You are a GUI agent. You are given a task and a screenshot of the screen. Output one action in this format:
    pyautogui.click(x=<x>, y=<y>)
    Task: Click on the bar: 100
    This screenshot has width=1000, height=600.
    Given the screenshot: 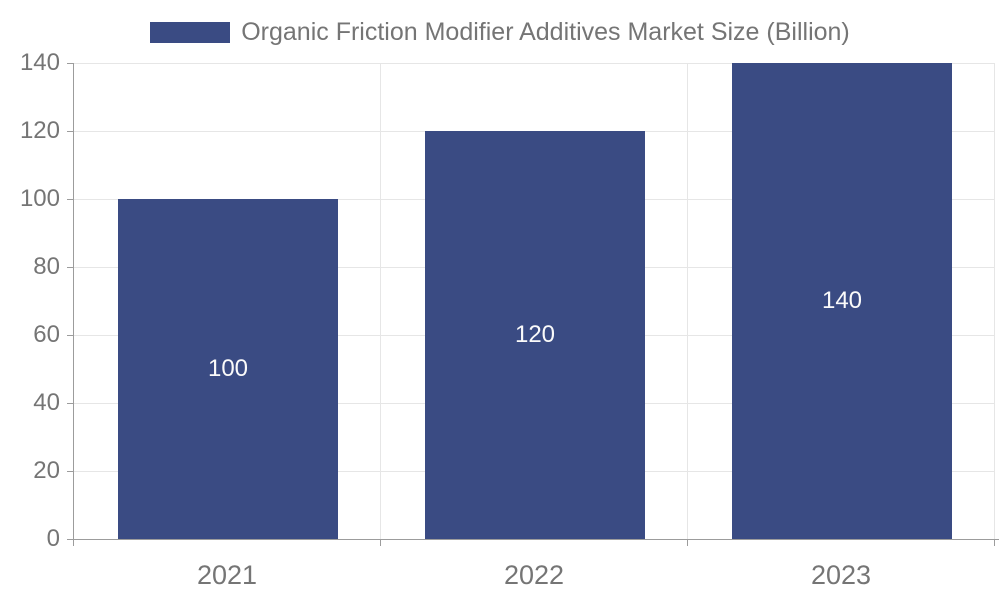 What is the action you would take?
    pyautogui.click(x=228, y=369)
    